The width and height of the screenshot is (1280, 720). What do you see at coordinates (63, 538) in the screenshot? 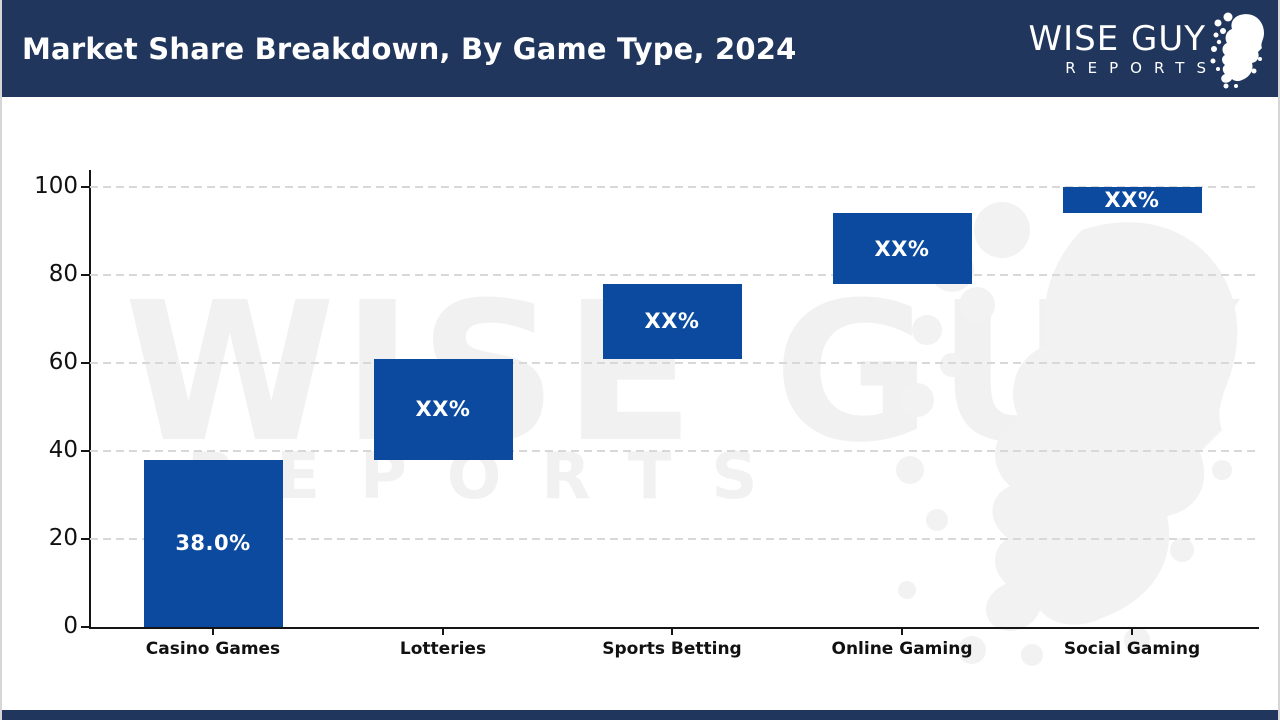
I see `y-tick-label: 20` at bounding box center [63, 538].